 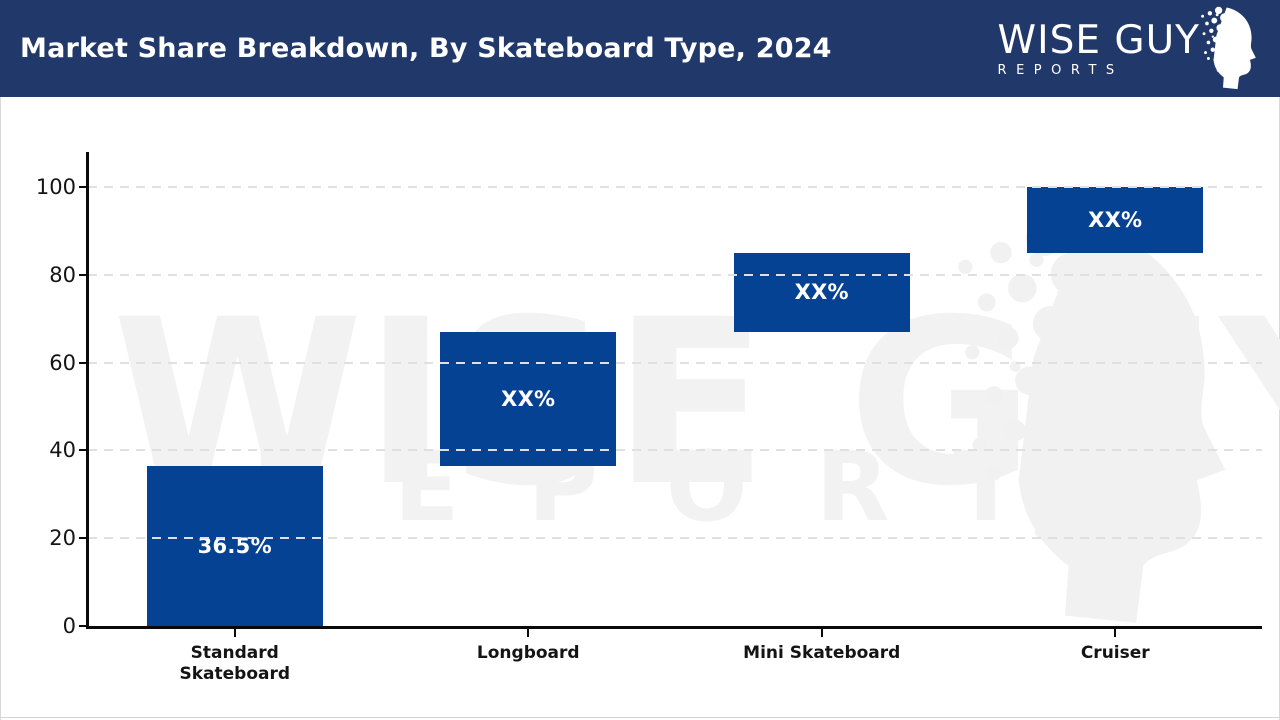 I want to click on bar-value-label-cruiser: XX%, so click(x=1115, y=219).